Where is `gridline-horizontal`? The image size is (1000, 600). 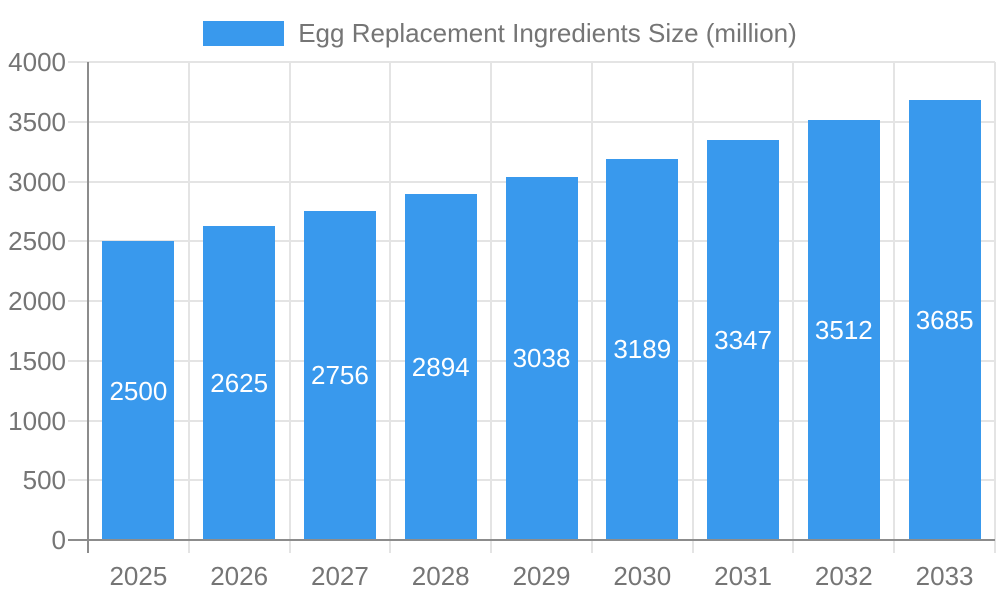
gridline-horizontal is located at coordinates (531, 62).